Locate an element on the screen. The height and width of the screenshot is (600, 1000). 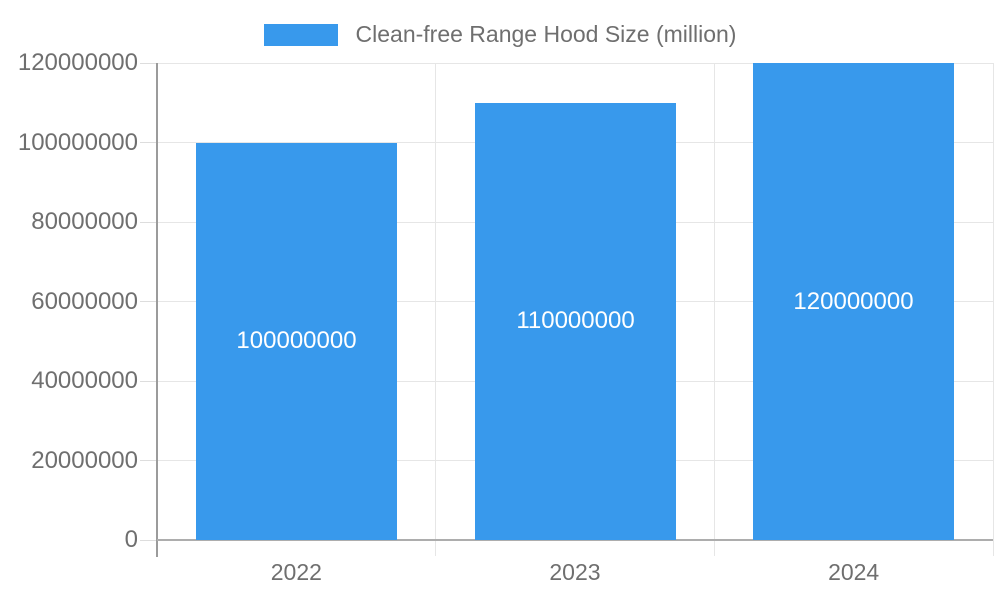
legend: Clean-free Range Hood Size (million) is located at coordinates (500, 34).